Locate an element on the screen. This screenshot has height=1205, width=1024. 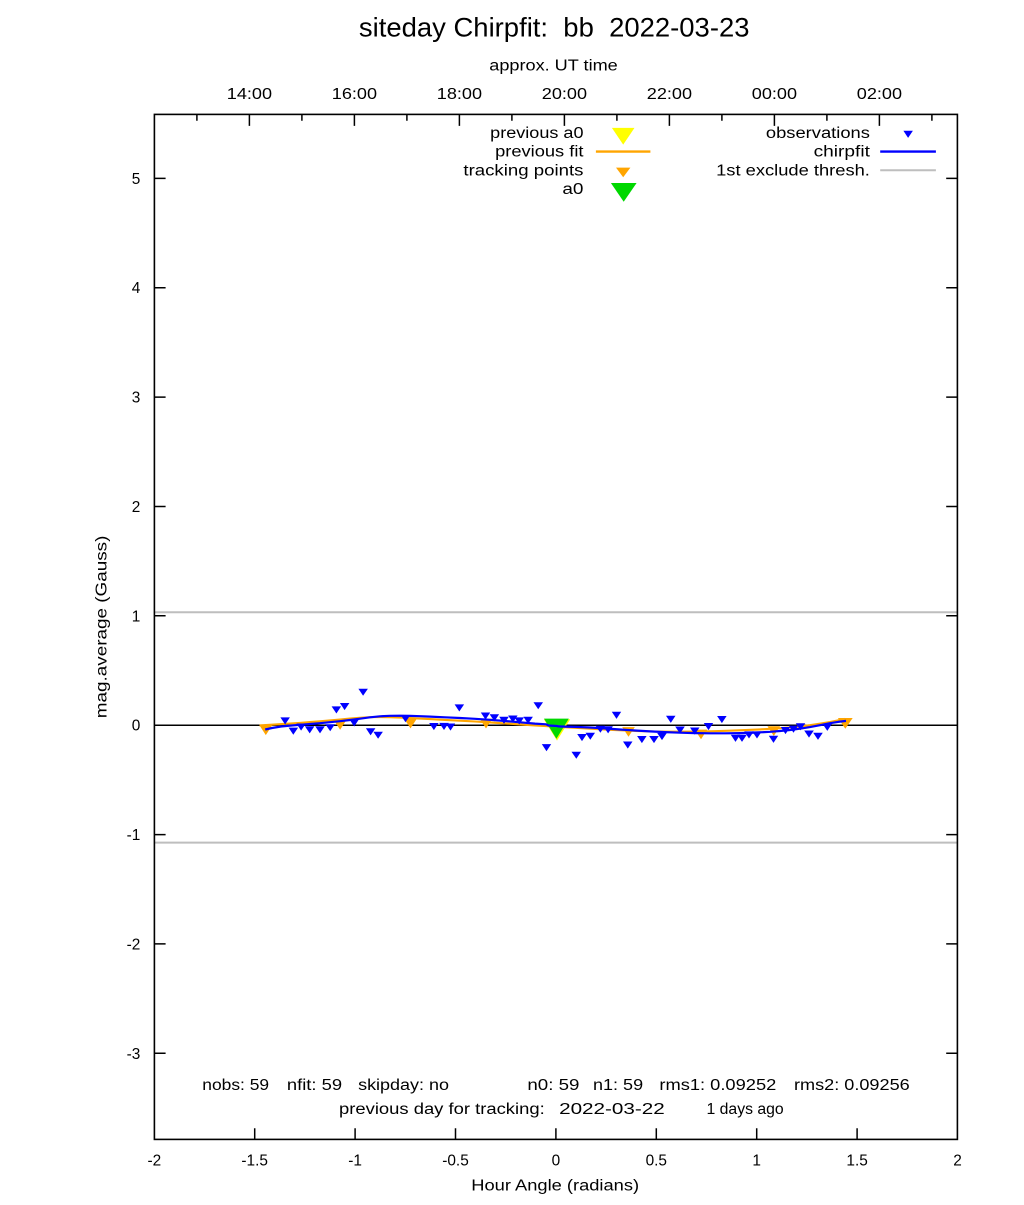
svg-text: n1: 59 is located at coordinates (618, 1085).